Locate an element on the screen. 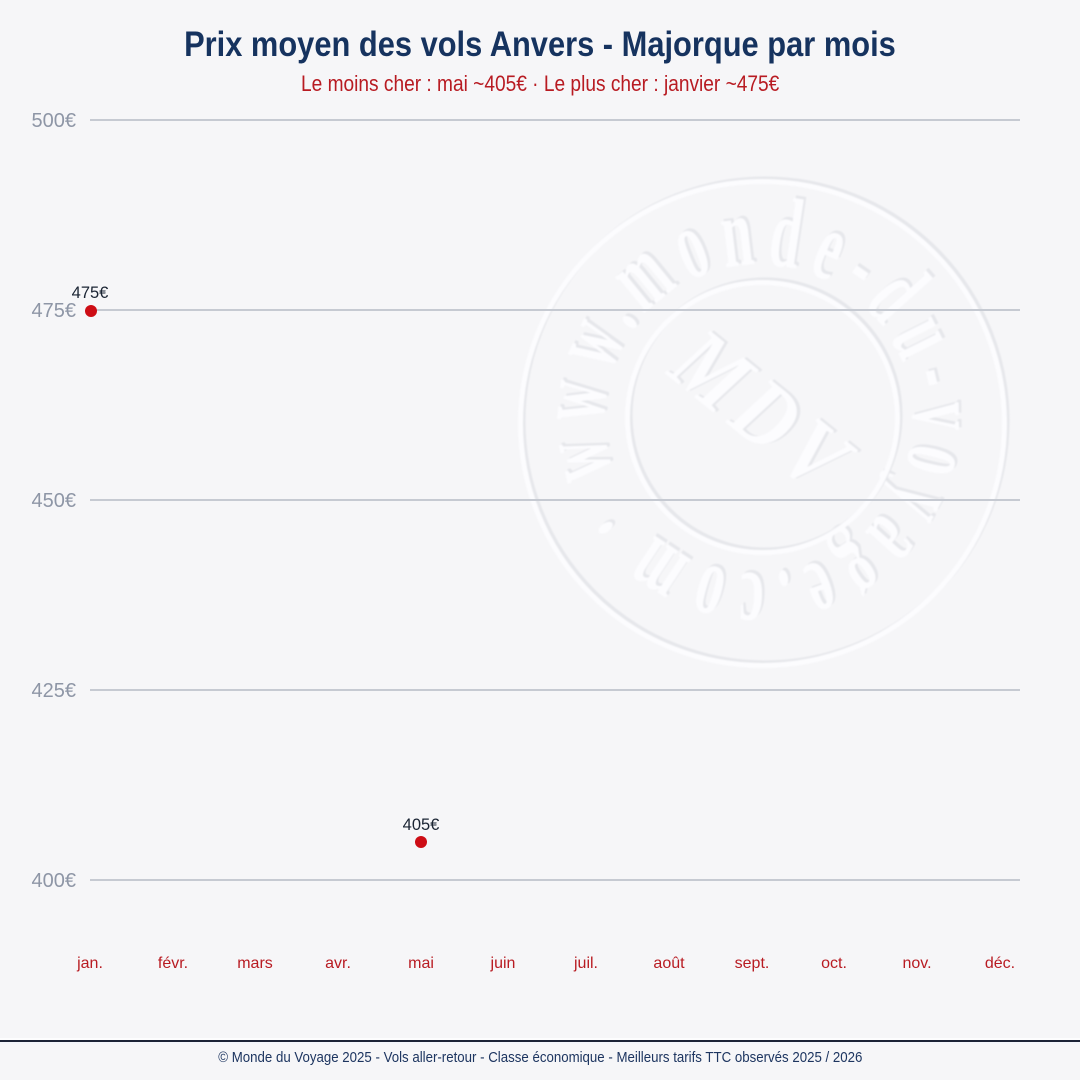 This screenshot has height=1080, width=1080. svg-text: n is located at coordinates (736, 232).